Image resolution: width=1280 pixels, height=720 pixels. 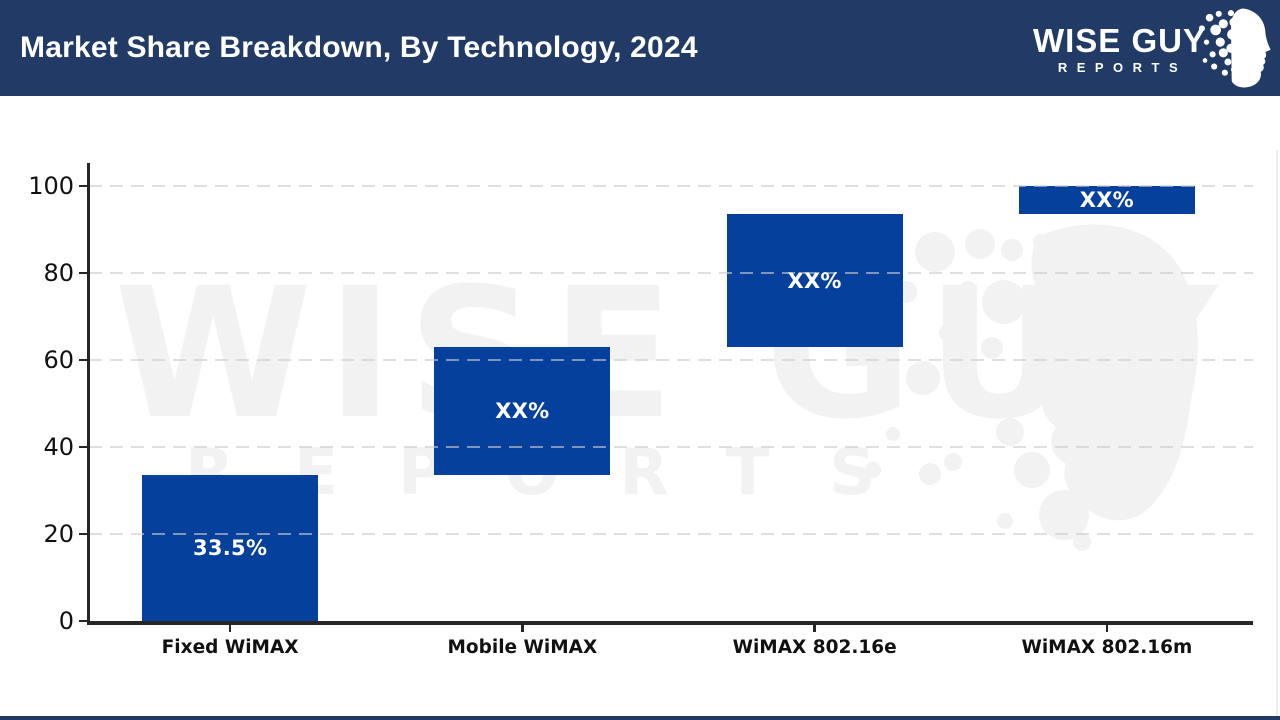 What do you see at coordinates (1277, 433) in the screenshot?
I see `watermark-edge-line` at bounding box center [1277, 433].